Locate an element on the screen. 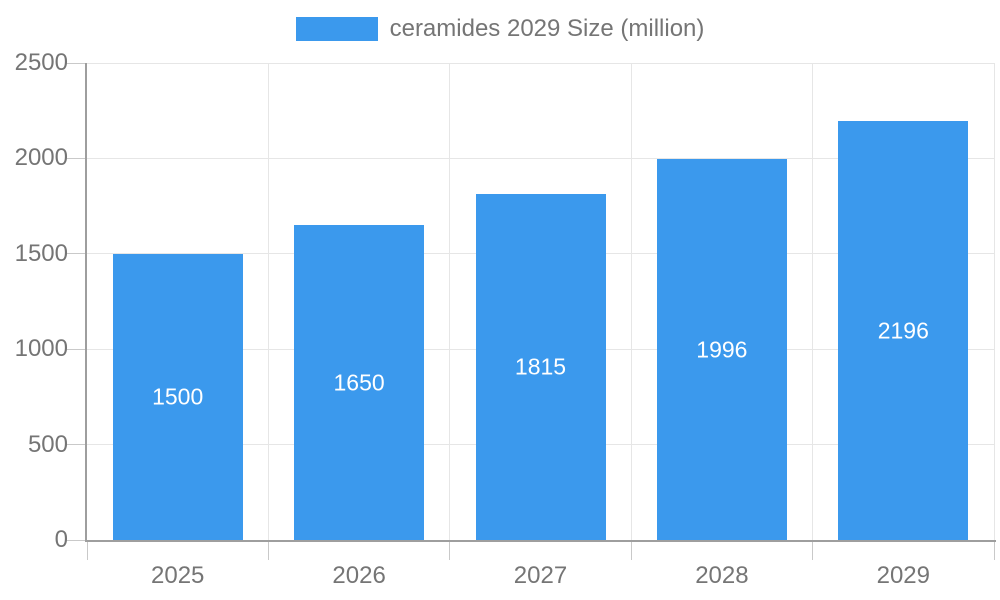  y-tick-label: 1500 is located at coordinates (41, 253).